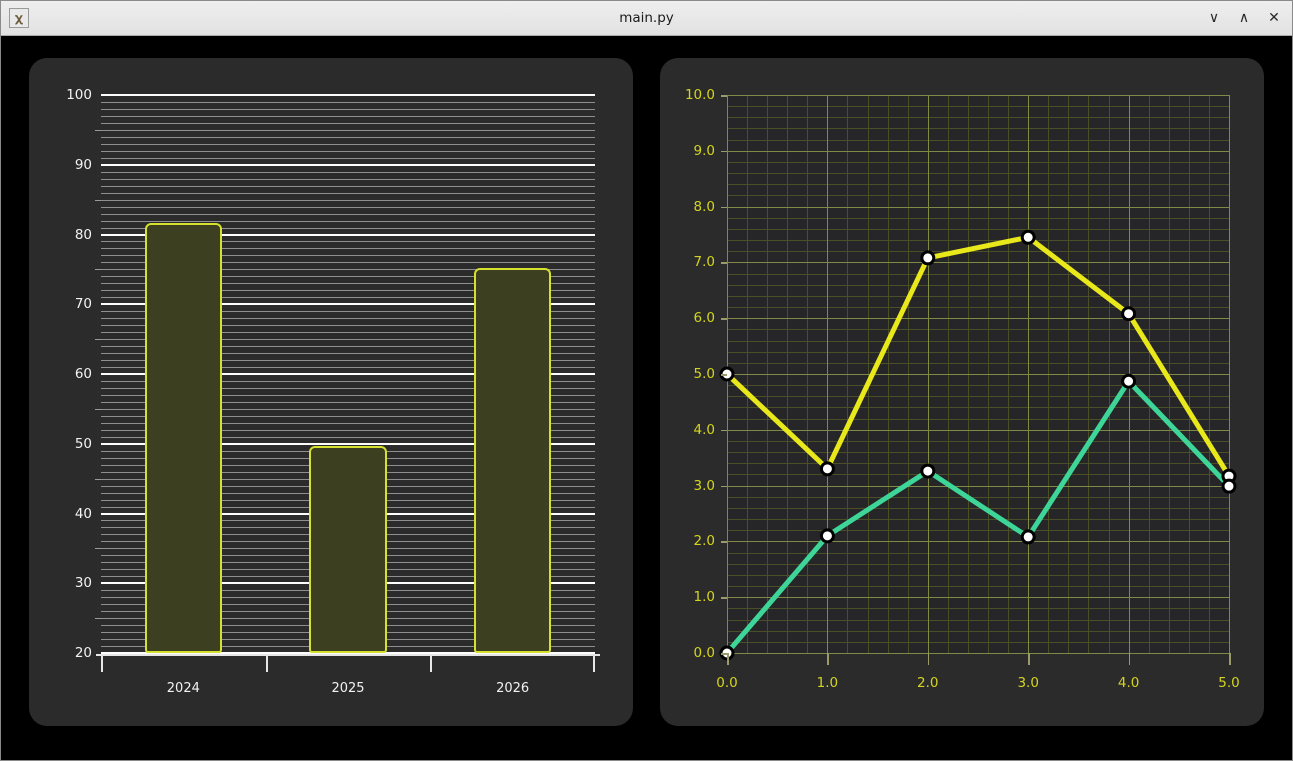 Image resolution: width=1293 pixels, height=761 pixels. What do you see at coordinates (348, 688) in the screenshot?
I see `bar-x-tick-label: 2025` at bounding box center [348, 688].